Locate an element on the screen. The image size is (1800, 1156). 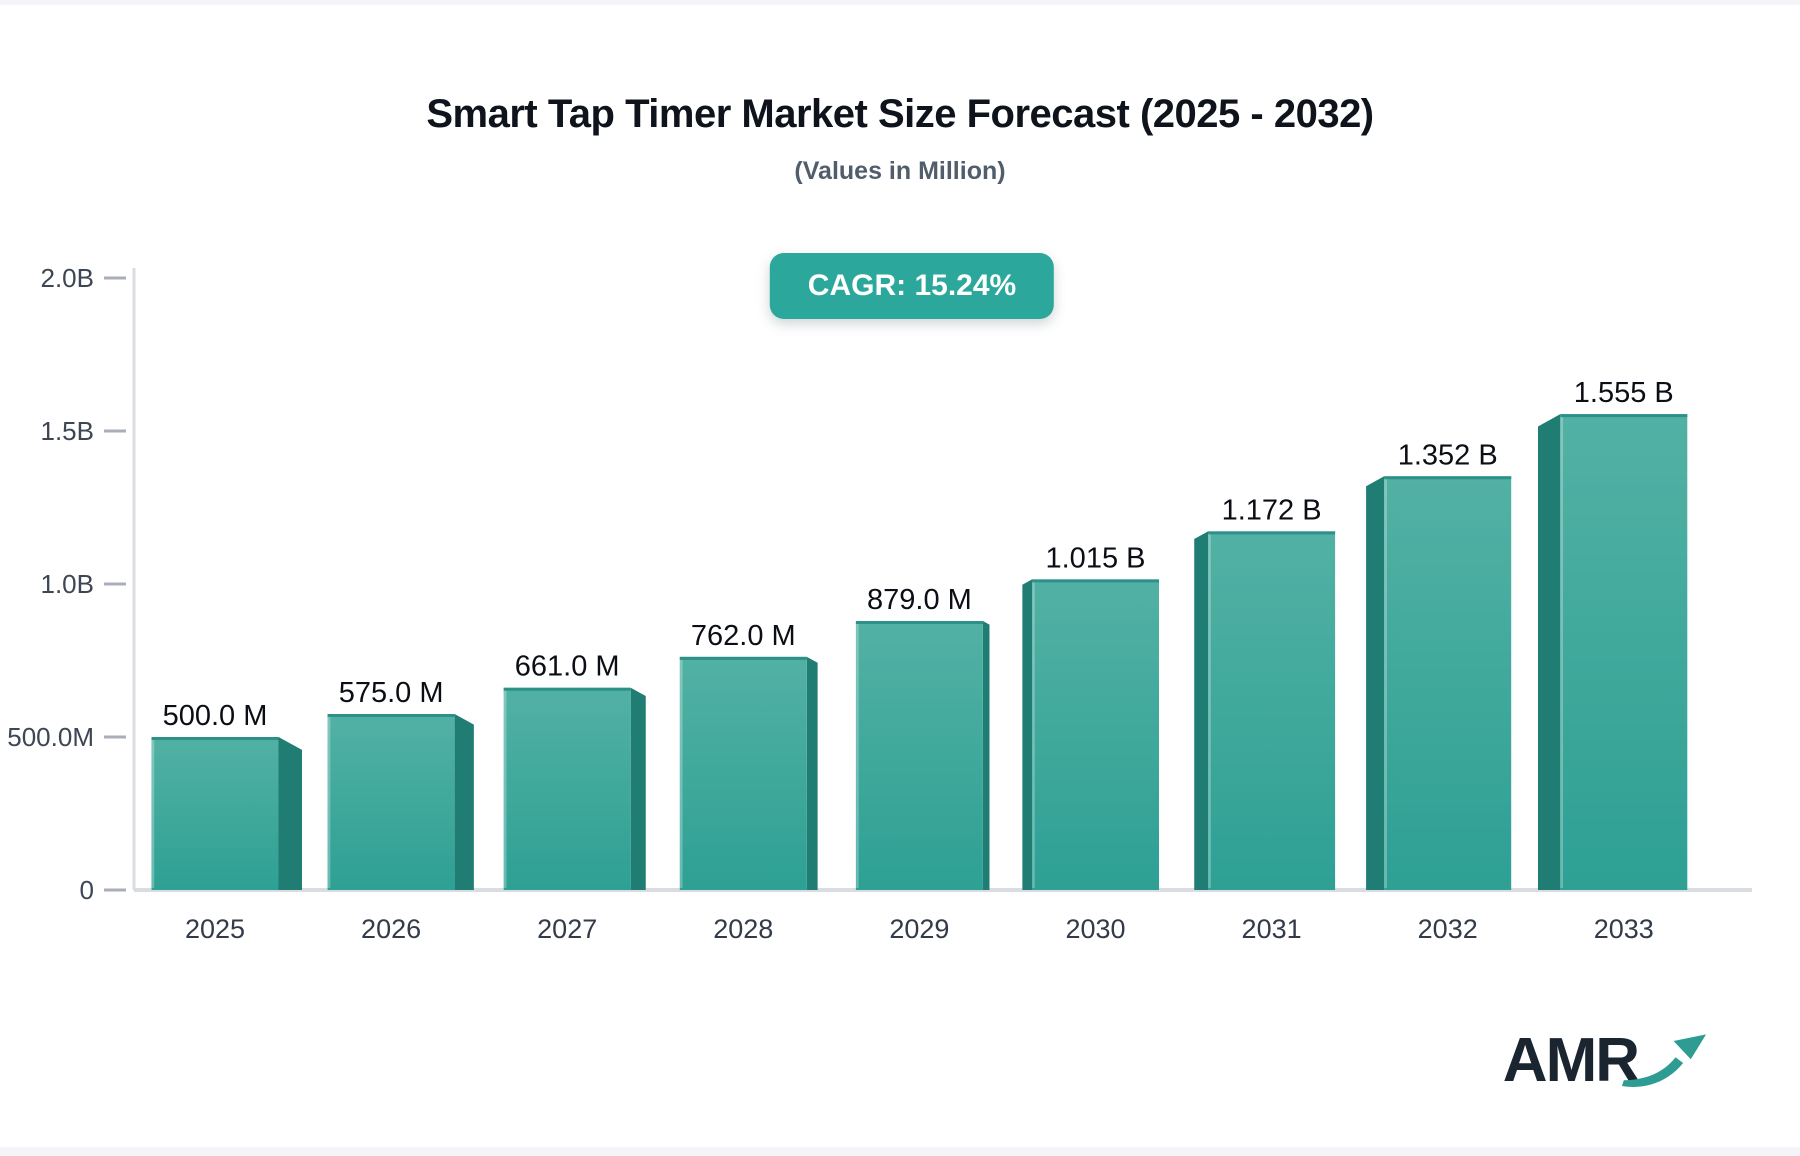
bar-front-2028 is located at coordinates (743, 773).